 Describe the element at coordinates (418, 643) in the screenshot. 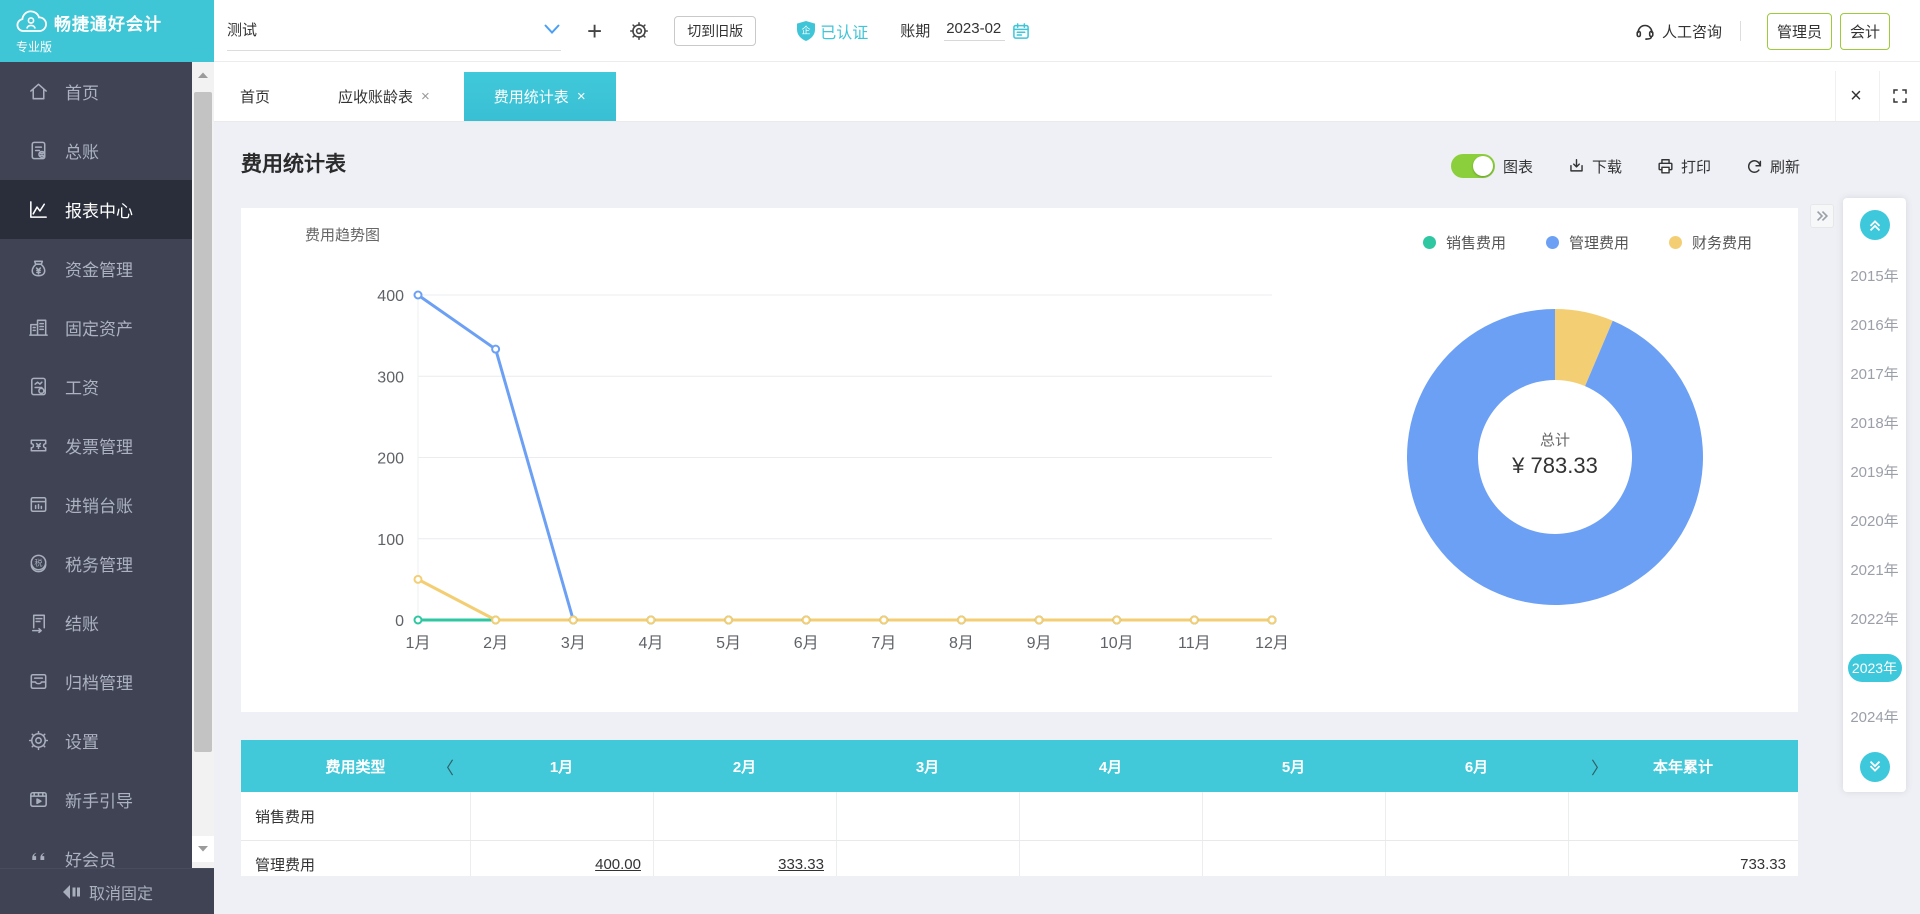

I see `svg-text: 1月` at that location.